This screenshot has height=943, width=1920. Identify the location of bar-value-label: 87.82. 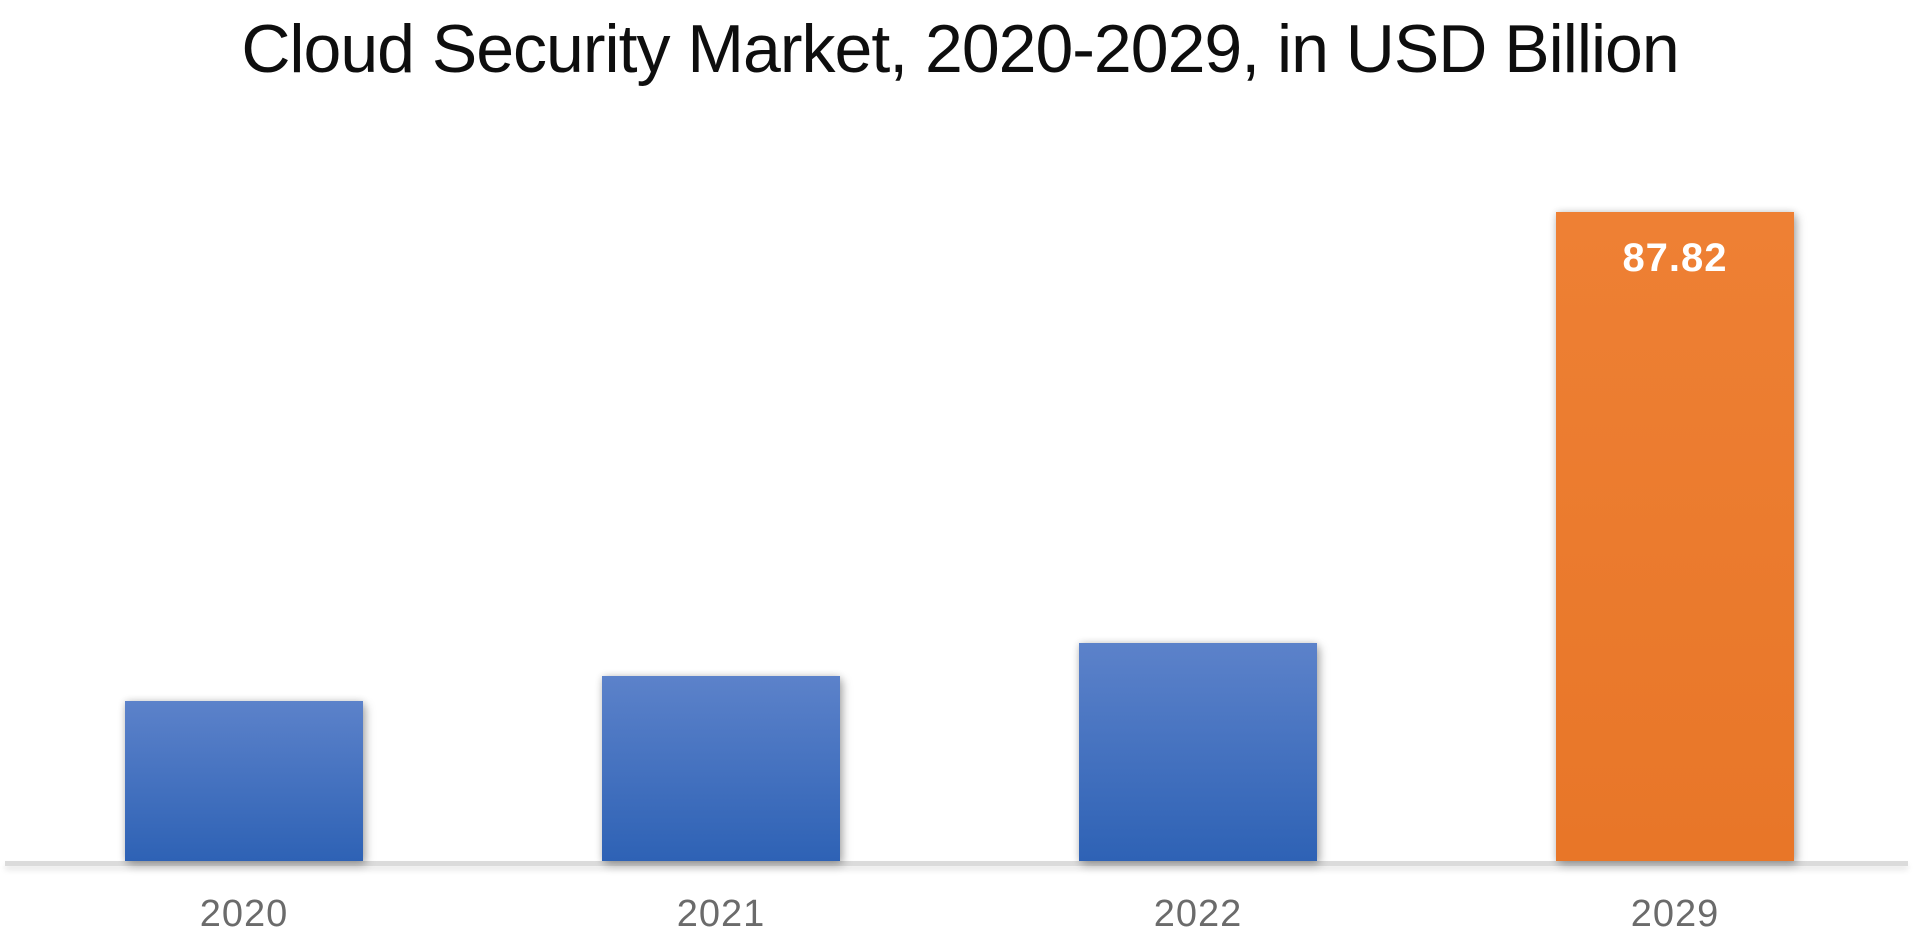
(1675, 258).